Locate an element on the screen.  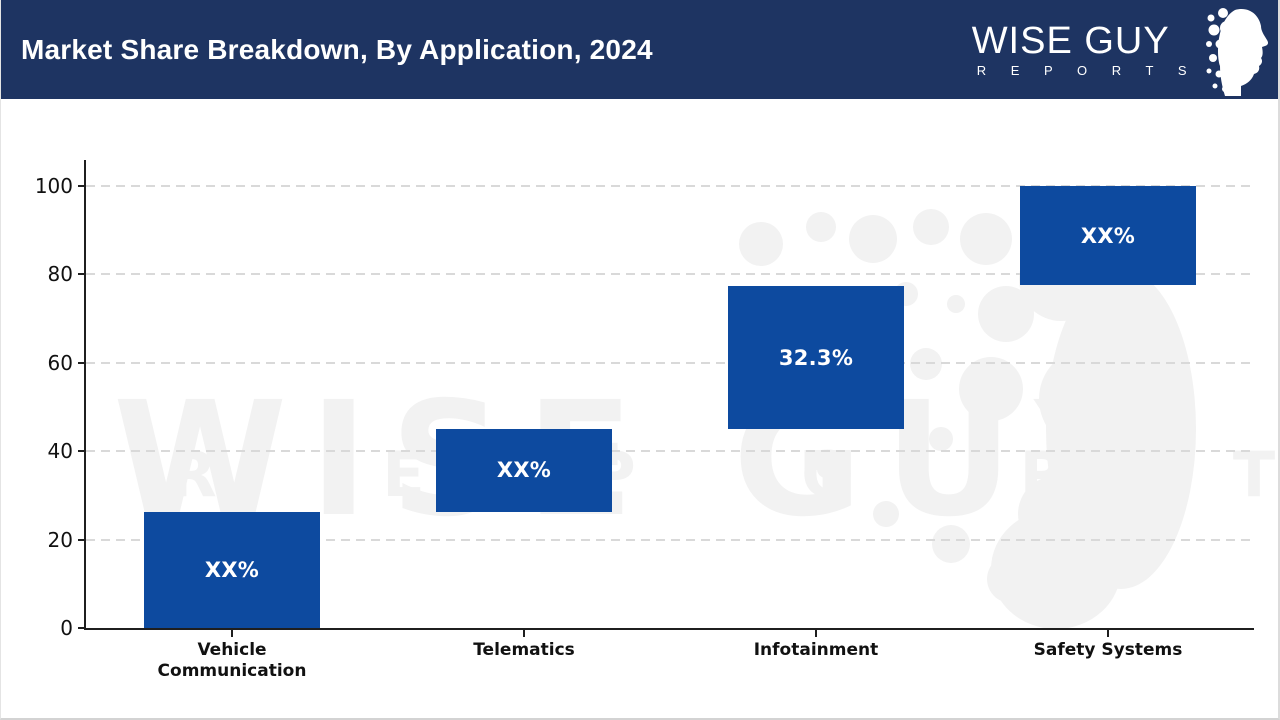
x-axis-spine is located at coordinates (669, 629).